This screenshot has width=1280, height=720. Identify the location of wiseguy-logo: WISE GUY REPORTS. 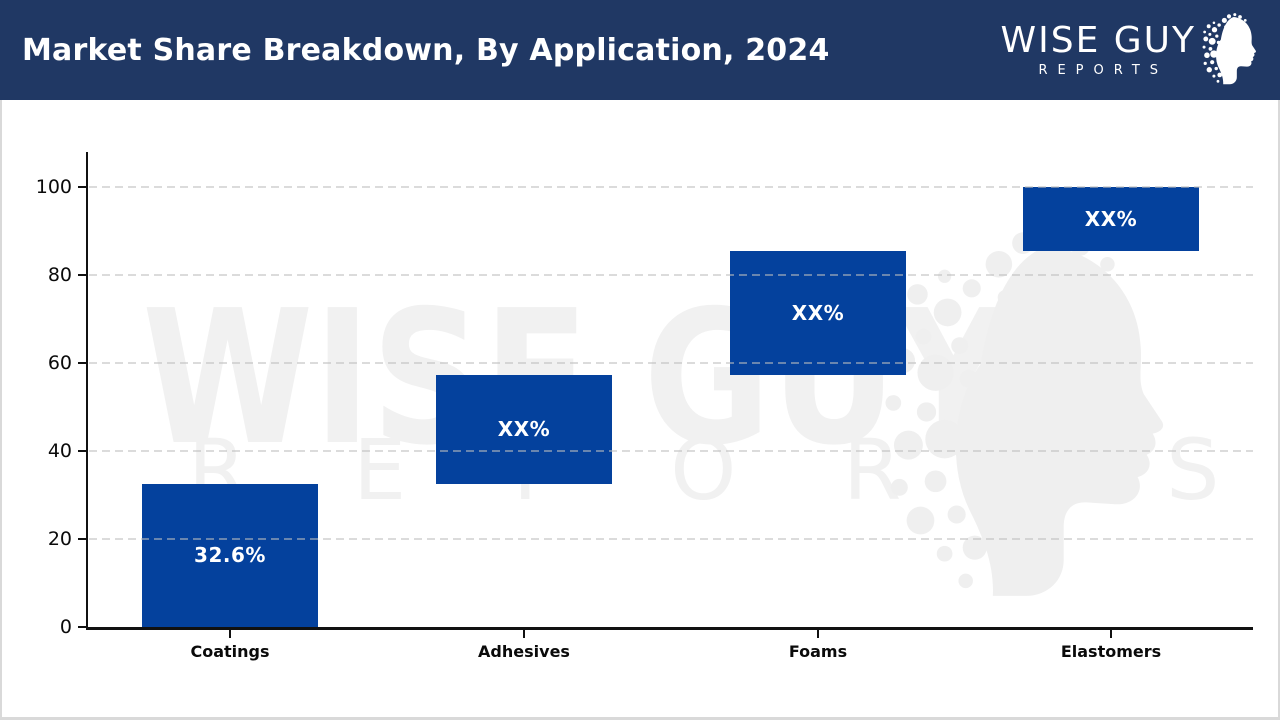
(1130, 50).